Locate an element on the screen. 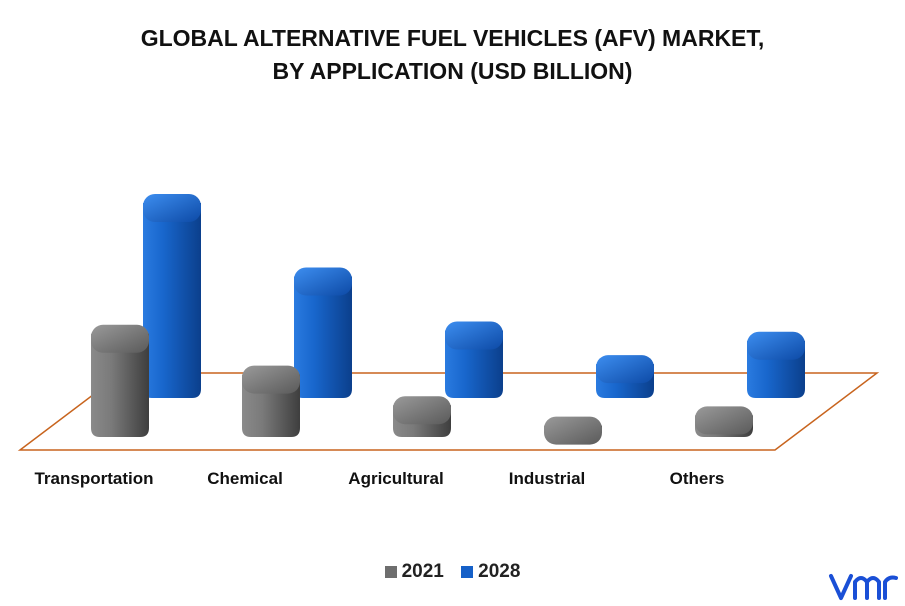  chart-title-line-2: BY APPLICATION (USD BILLION) is located at coordinates (452, 71).